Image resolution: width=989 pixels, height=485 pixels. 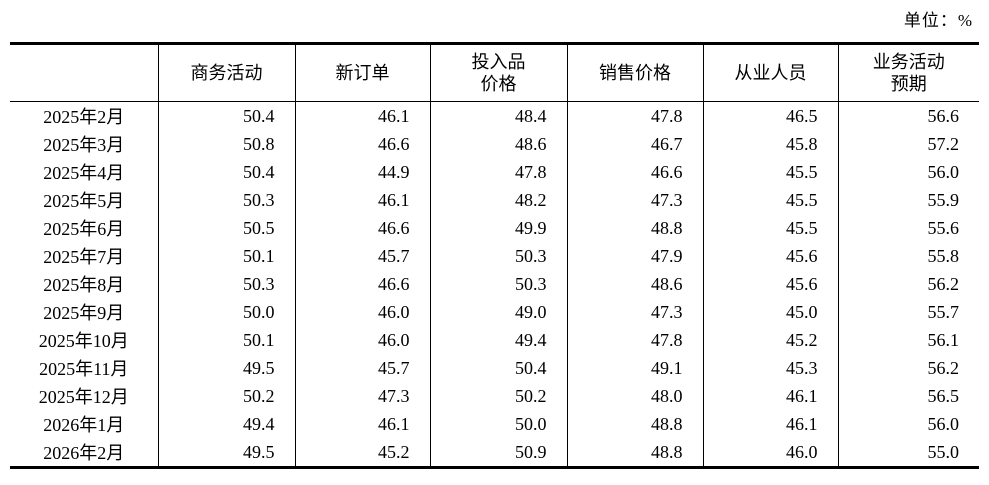 What do you see at coordinates (634, 172) in the screenshot?
I see `value-cell-selling_prices: 46.6` at bounding box center [634, 172].